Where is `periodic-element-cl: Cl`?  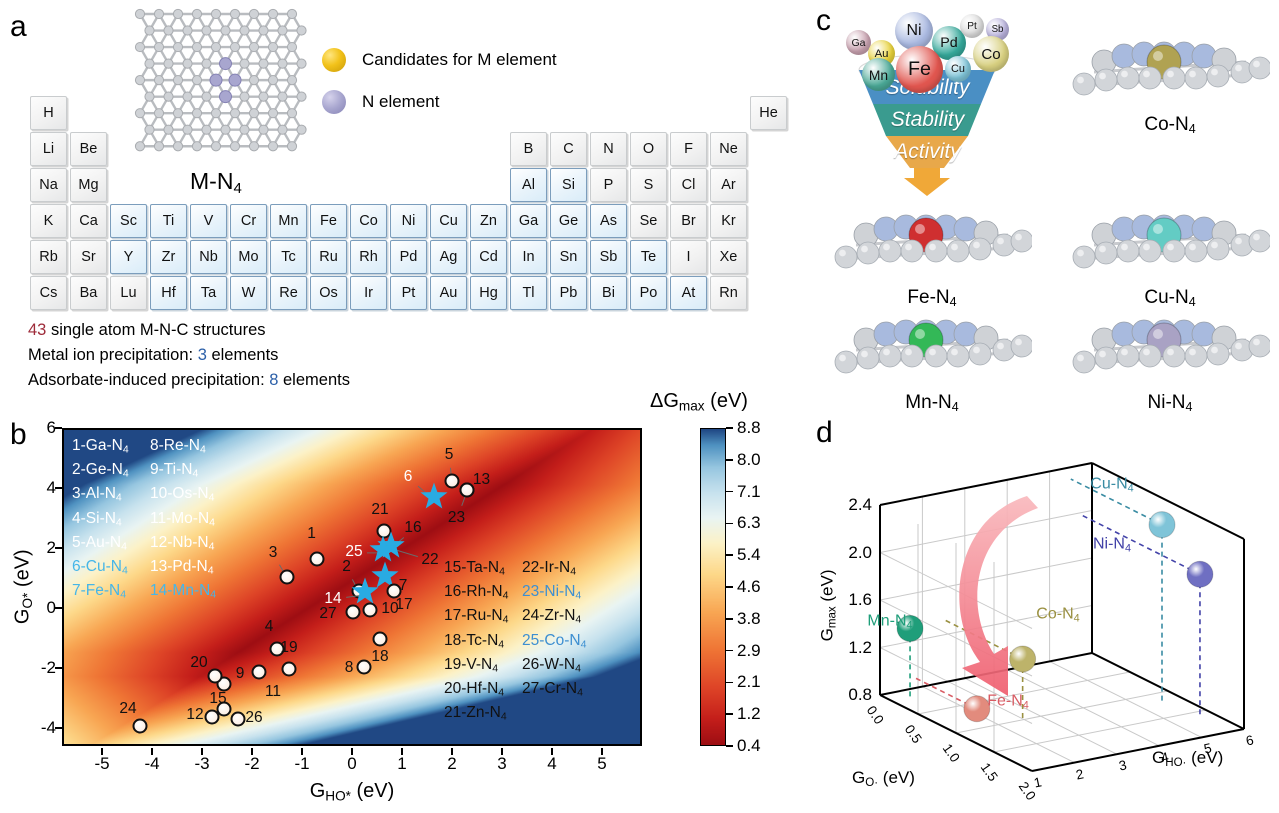
periodic-element-cl: Cl is located at coordinates (688, 185).